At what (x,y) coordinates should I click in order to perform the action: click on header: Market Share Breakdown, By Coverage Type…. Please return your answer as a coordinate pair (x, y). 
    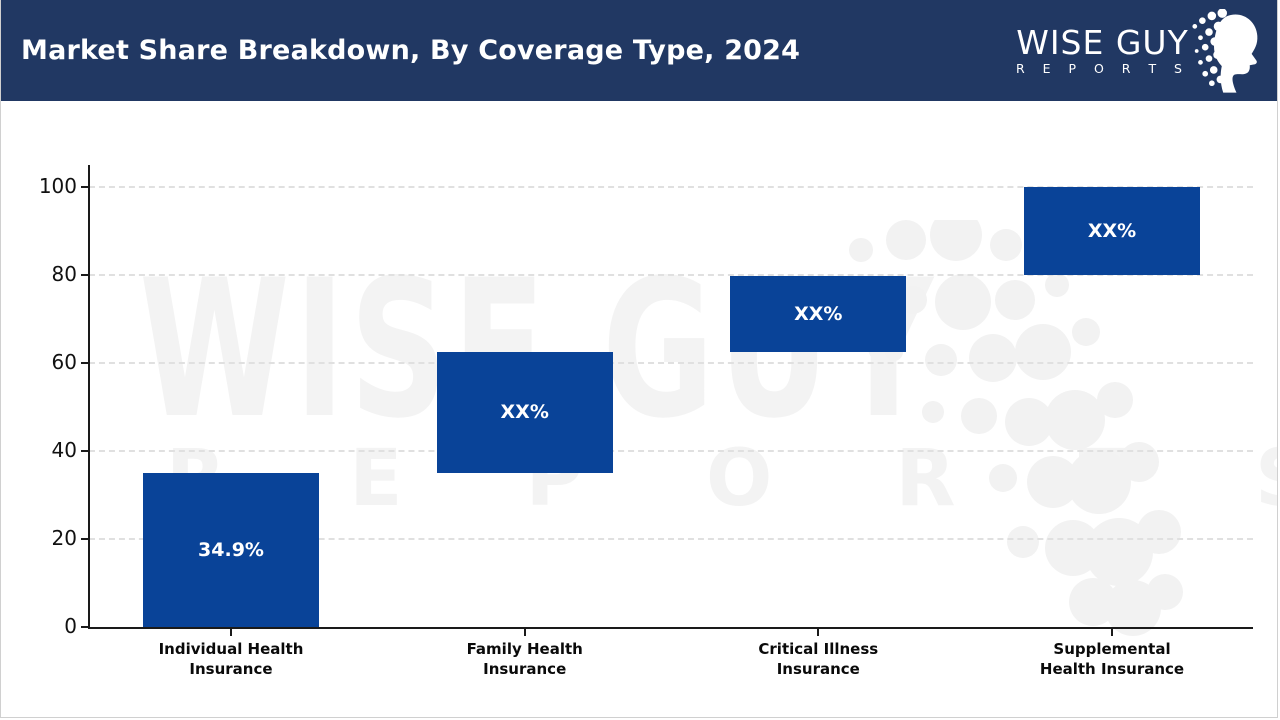
    Looking at the image, I should click on (639, 50).